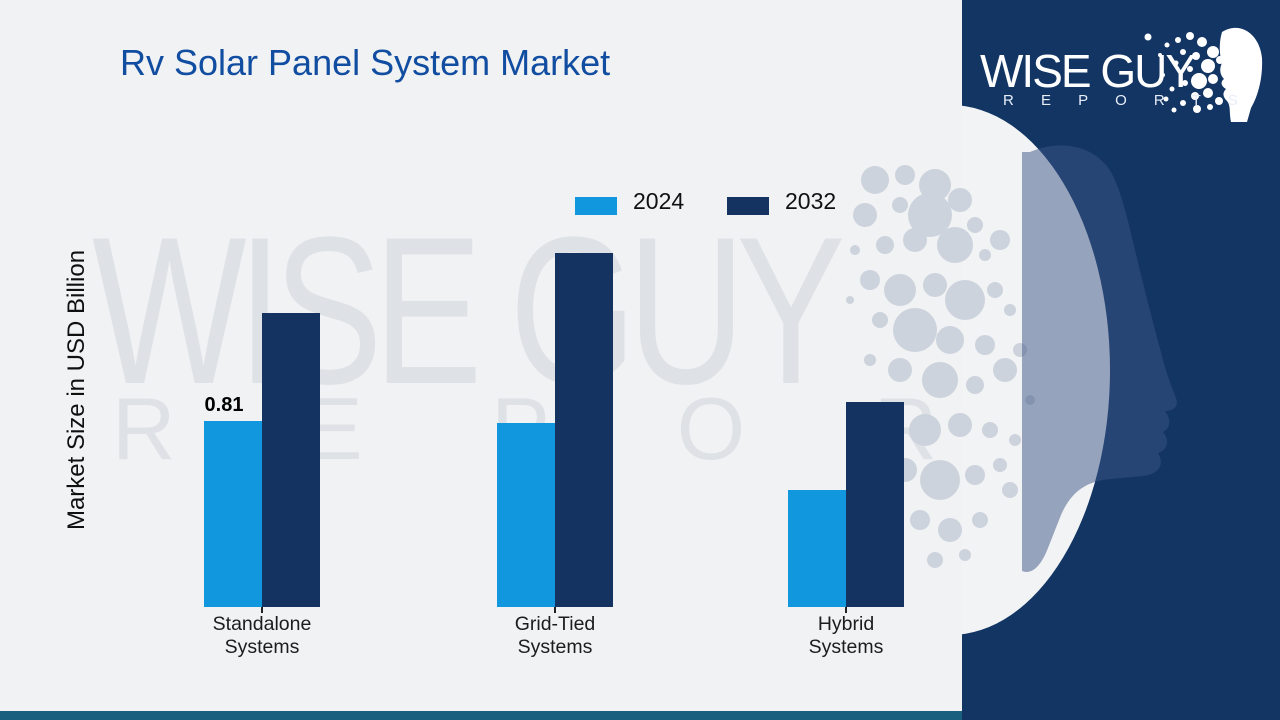 The image size is (1280, 720). Describe the element at coordinates (781, 201) in the screenshot. I see `legend-item-2032: 2032` at that location.